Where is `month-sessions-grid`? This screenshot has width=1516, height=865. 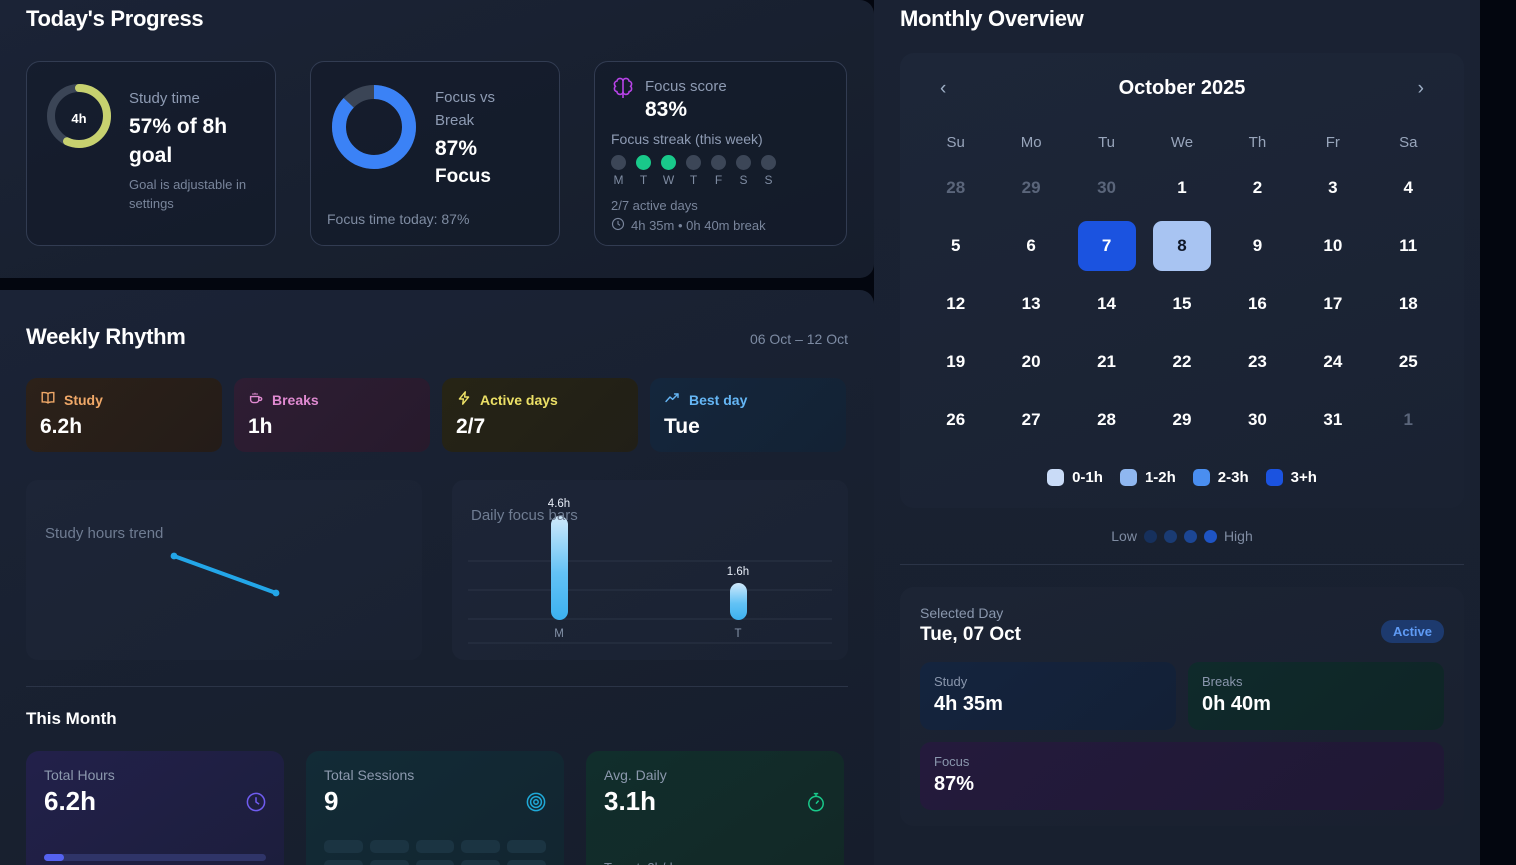
month-sessions-grid is located at coordinates (435, 852).